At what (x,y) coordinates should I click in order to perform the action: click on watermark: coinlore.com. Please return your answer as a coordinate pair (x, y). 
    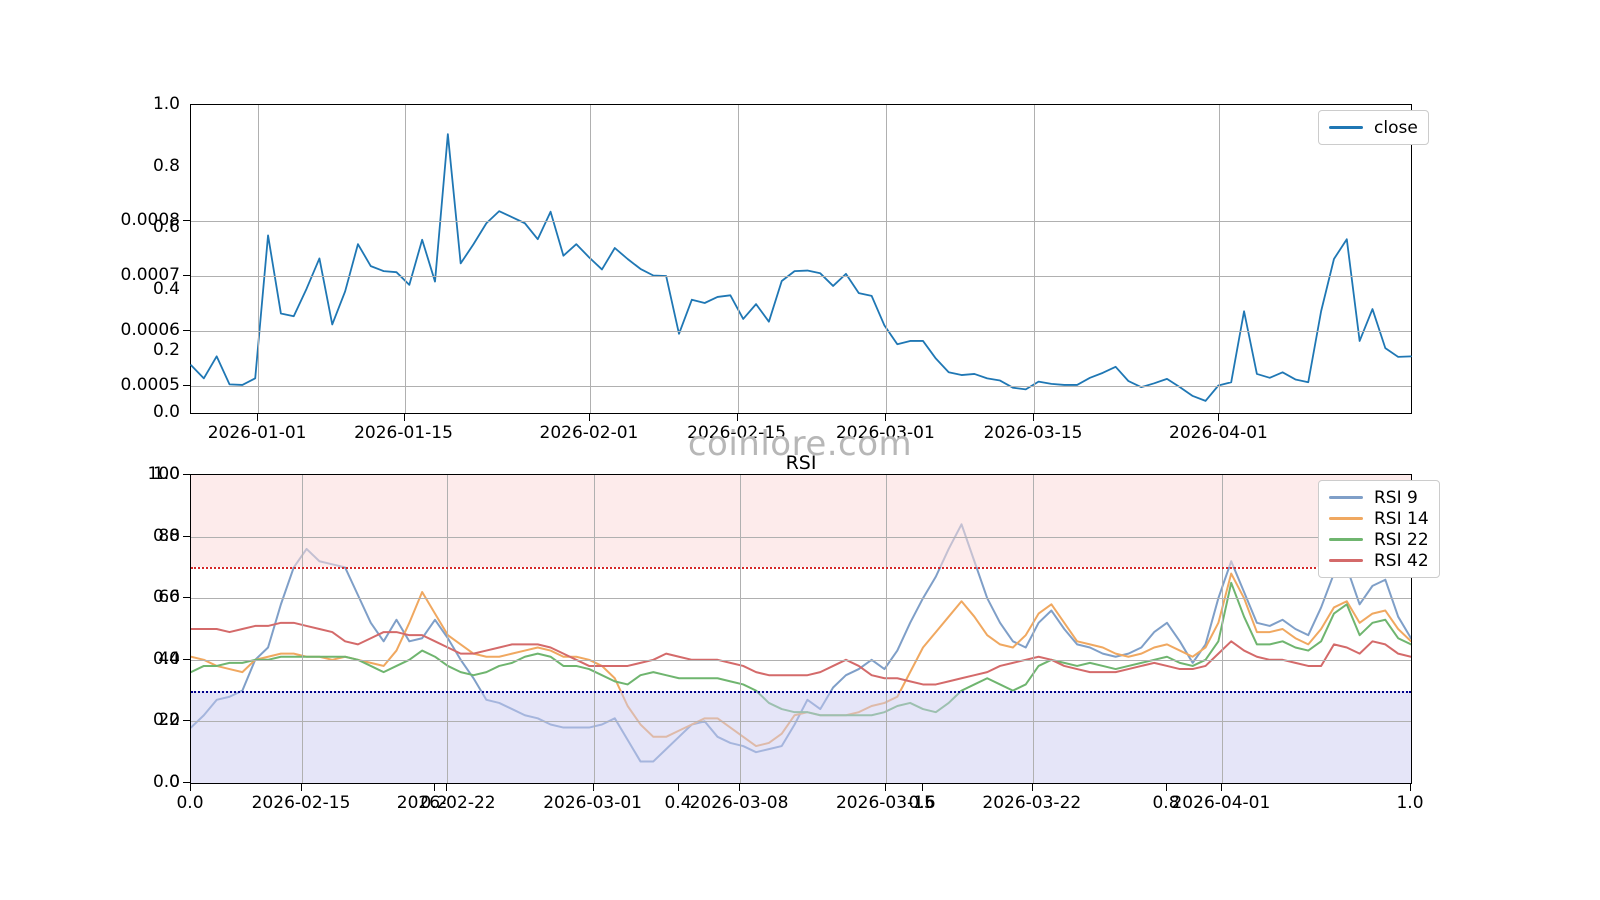
    Looking at the image, I should click on (800, 444).